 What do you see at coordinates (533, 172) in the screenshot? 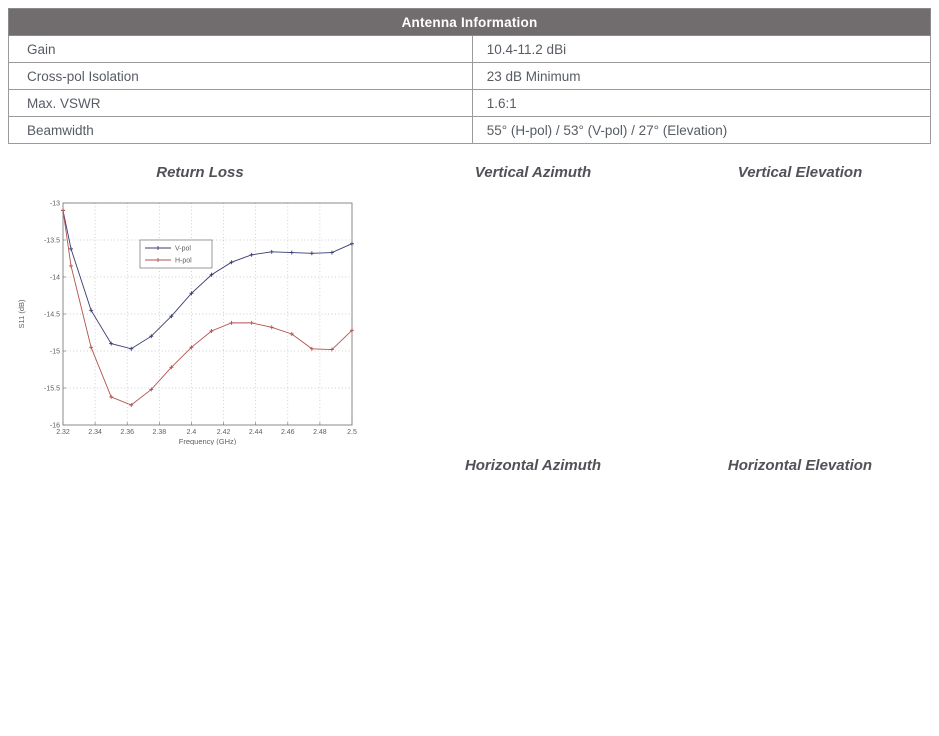
I see `vertical-azimuth-title: Vertical Azimuth` at bounding box center [533, 172].